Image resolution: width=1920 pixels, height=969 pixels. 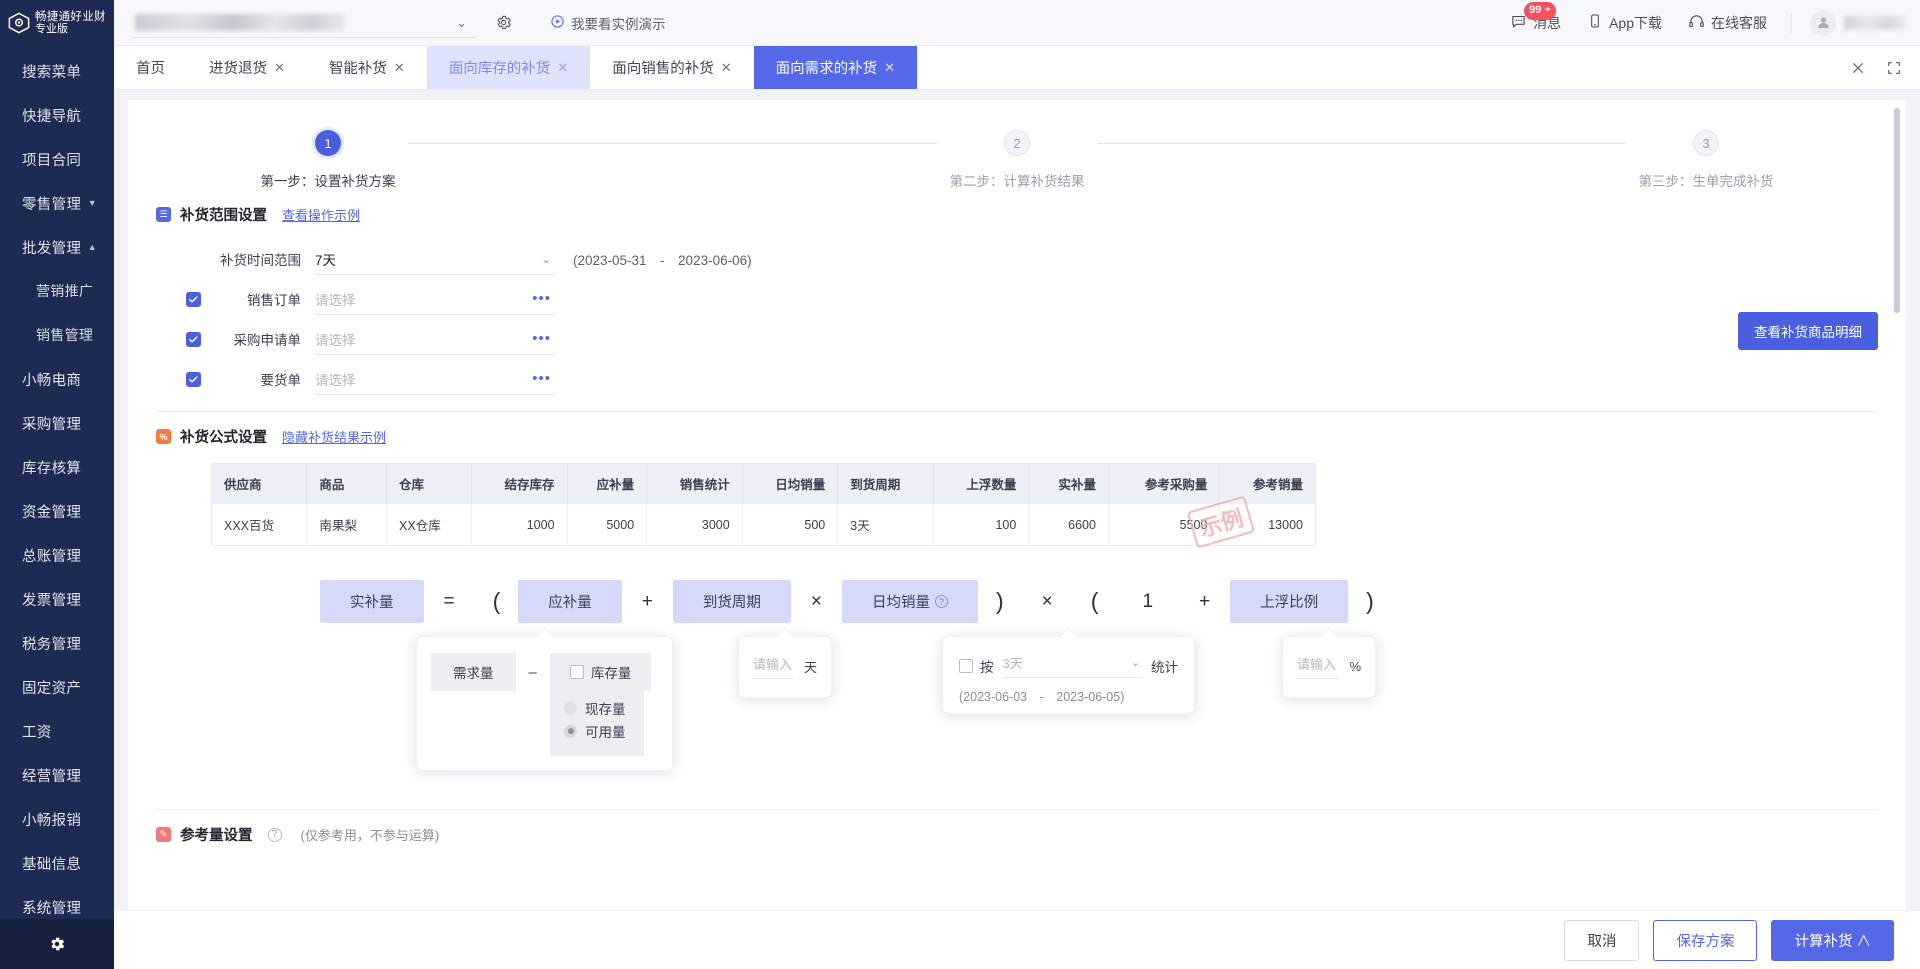 I want to click on column-header: 仓库, so click(x=429, y=484).